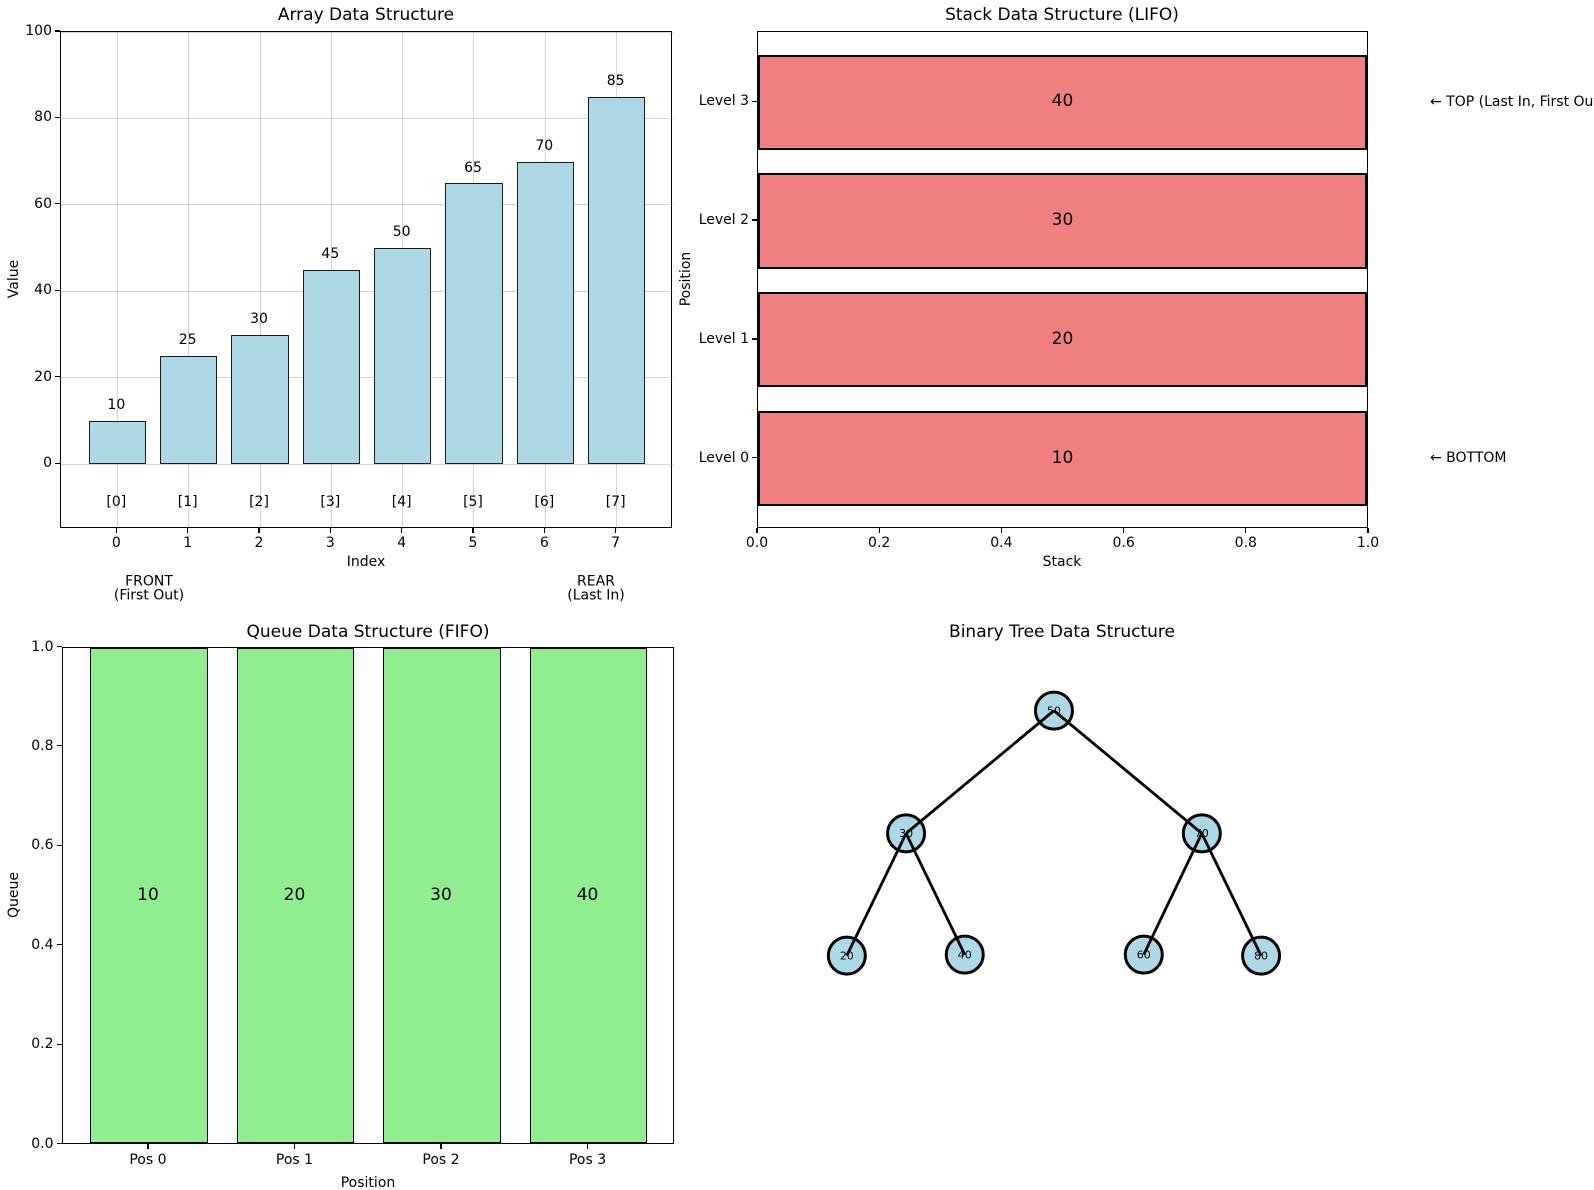 This screenshot has height=1190, width=1594. What do you see at coordinates (965, 954) in the screenshot?
I see `tree-node-label: 40` at bounding box center [965, 954].